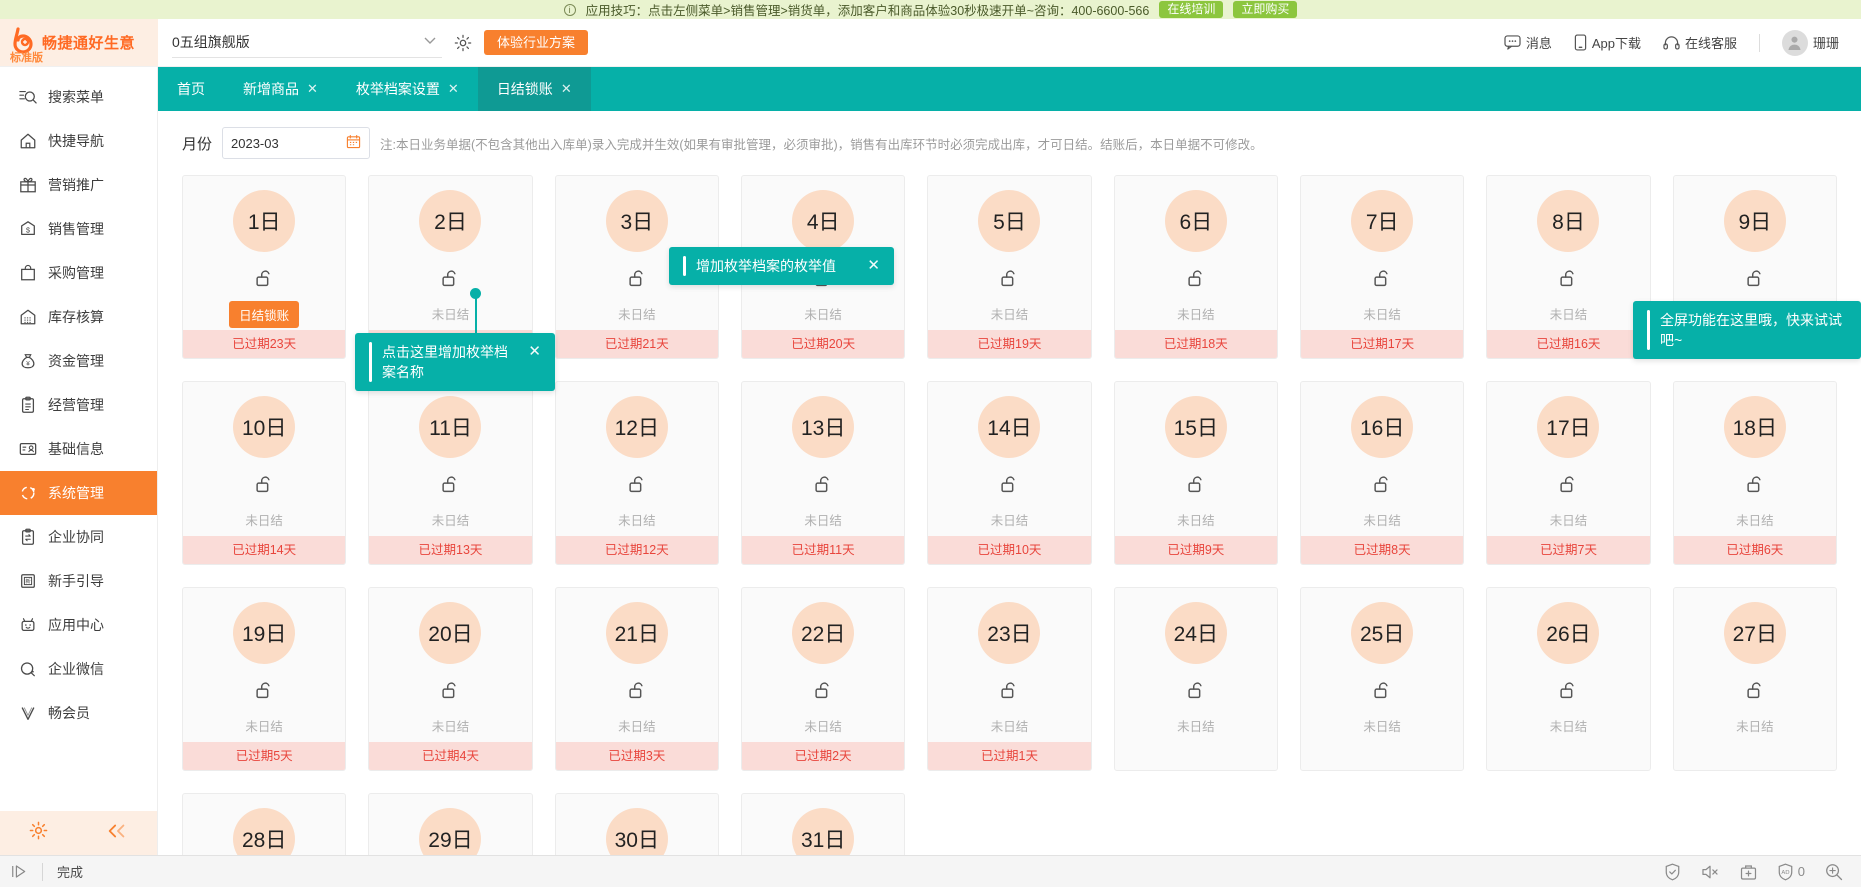 This screenshot has height=887, width=1861. What do you see at coordinates (78, 713) in the screenshot?
I see `sidebar-item-vip: 畅会员` at bounding box center [78, 713].